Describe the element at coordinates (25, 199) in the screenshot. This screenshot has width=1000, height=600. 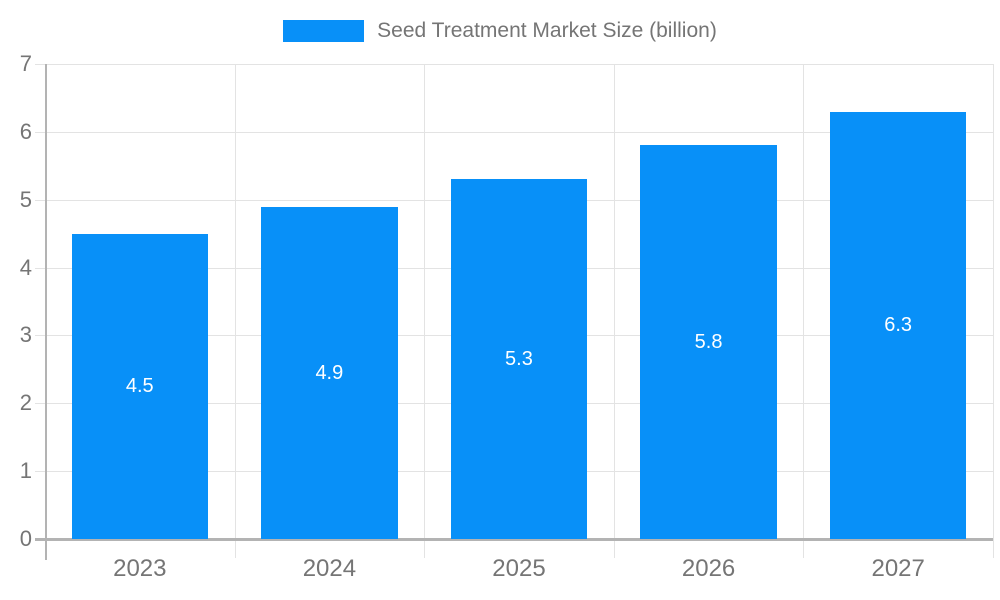
I see `y-tick-label-5: 5` at that location.